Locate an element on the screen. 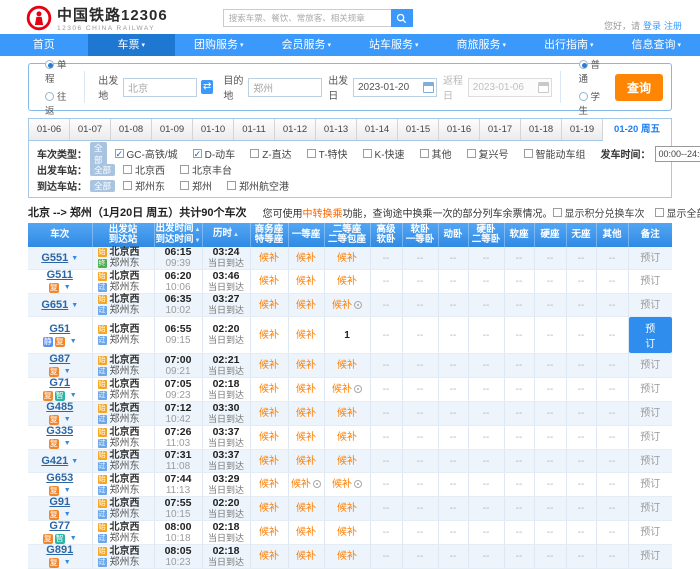 The width and height of the screenshot is (700, 569). filter-type-T-特快: T-特快 is located at coordinates (327, 153).